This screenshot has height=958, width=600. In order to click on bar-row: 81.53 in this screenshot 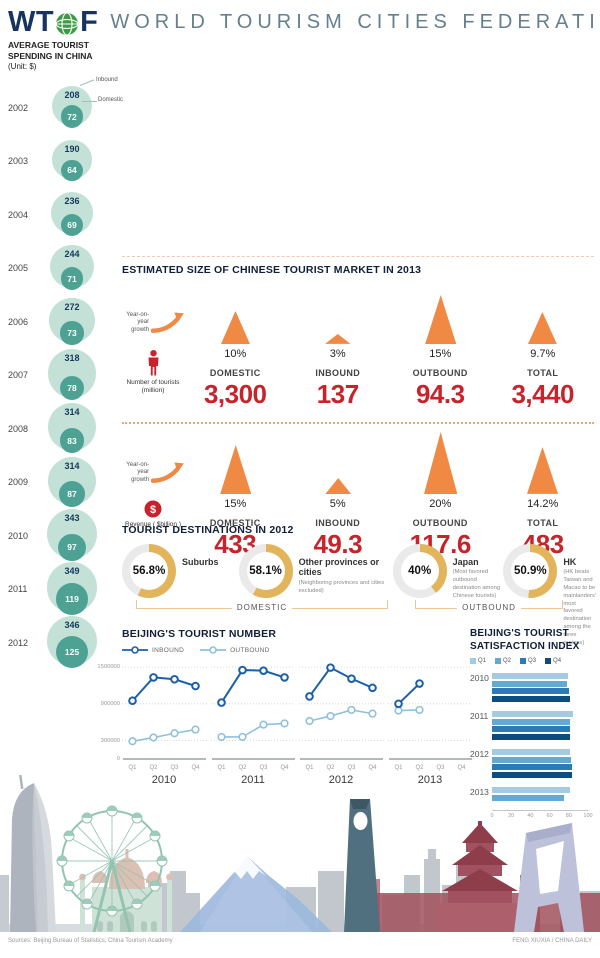, I will do `click(540, 699)`.